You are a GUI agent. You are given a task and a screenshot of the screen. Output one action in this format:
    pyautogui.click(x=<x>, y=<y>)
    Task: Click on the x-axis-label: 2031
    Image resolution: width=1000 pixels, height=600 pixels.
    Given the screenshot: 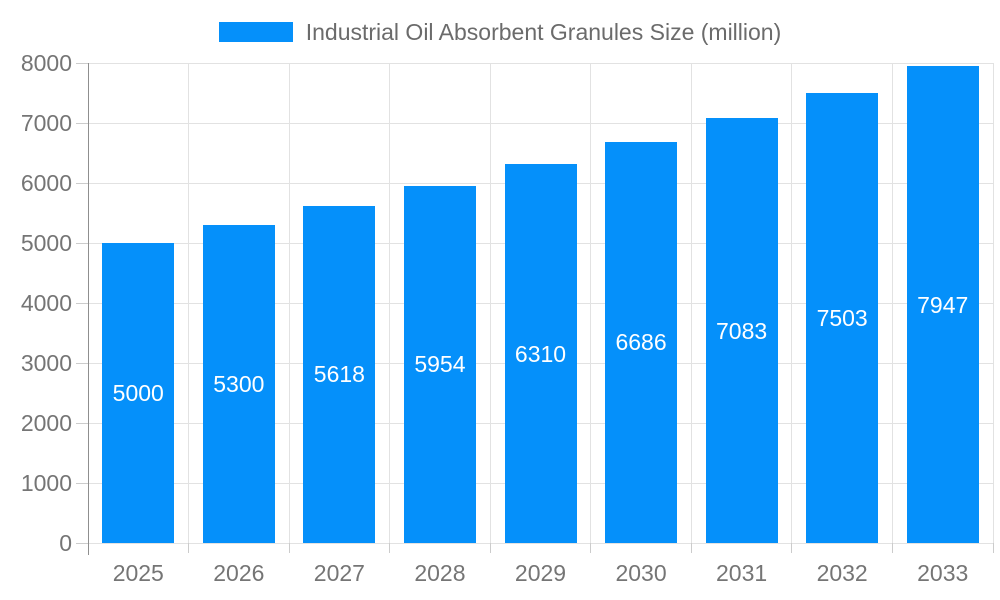 What is the action you would take?
    pyautogui.click(x=742, y=573)
    